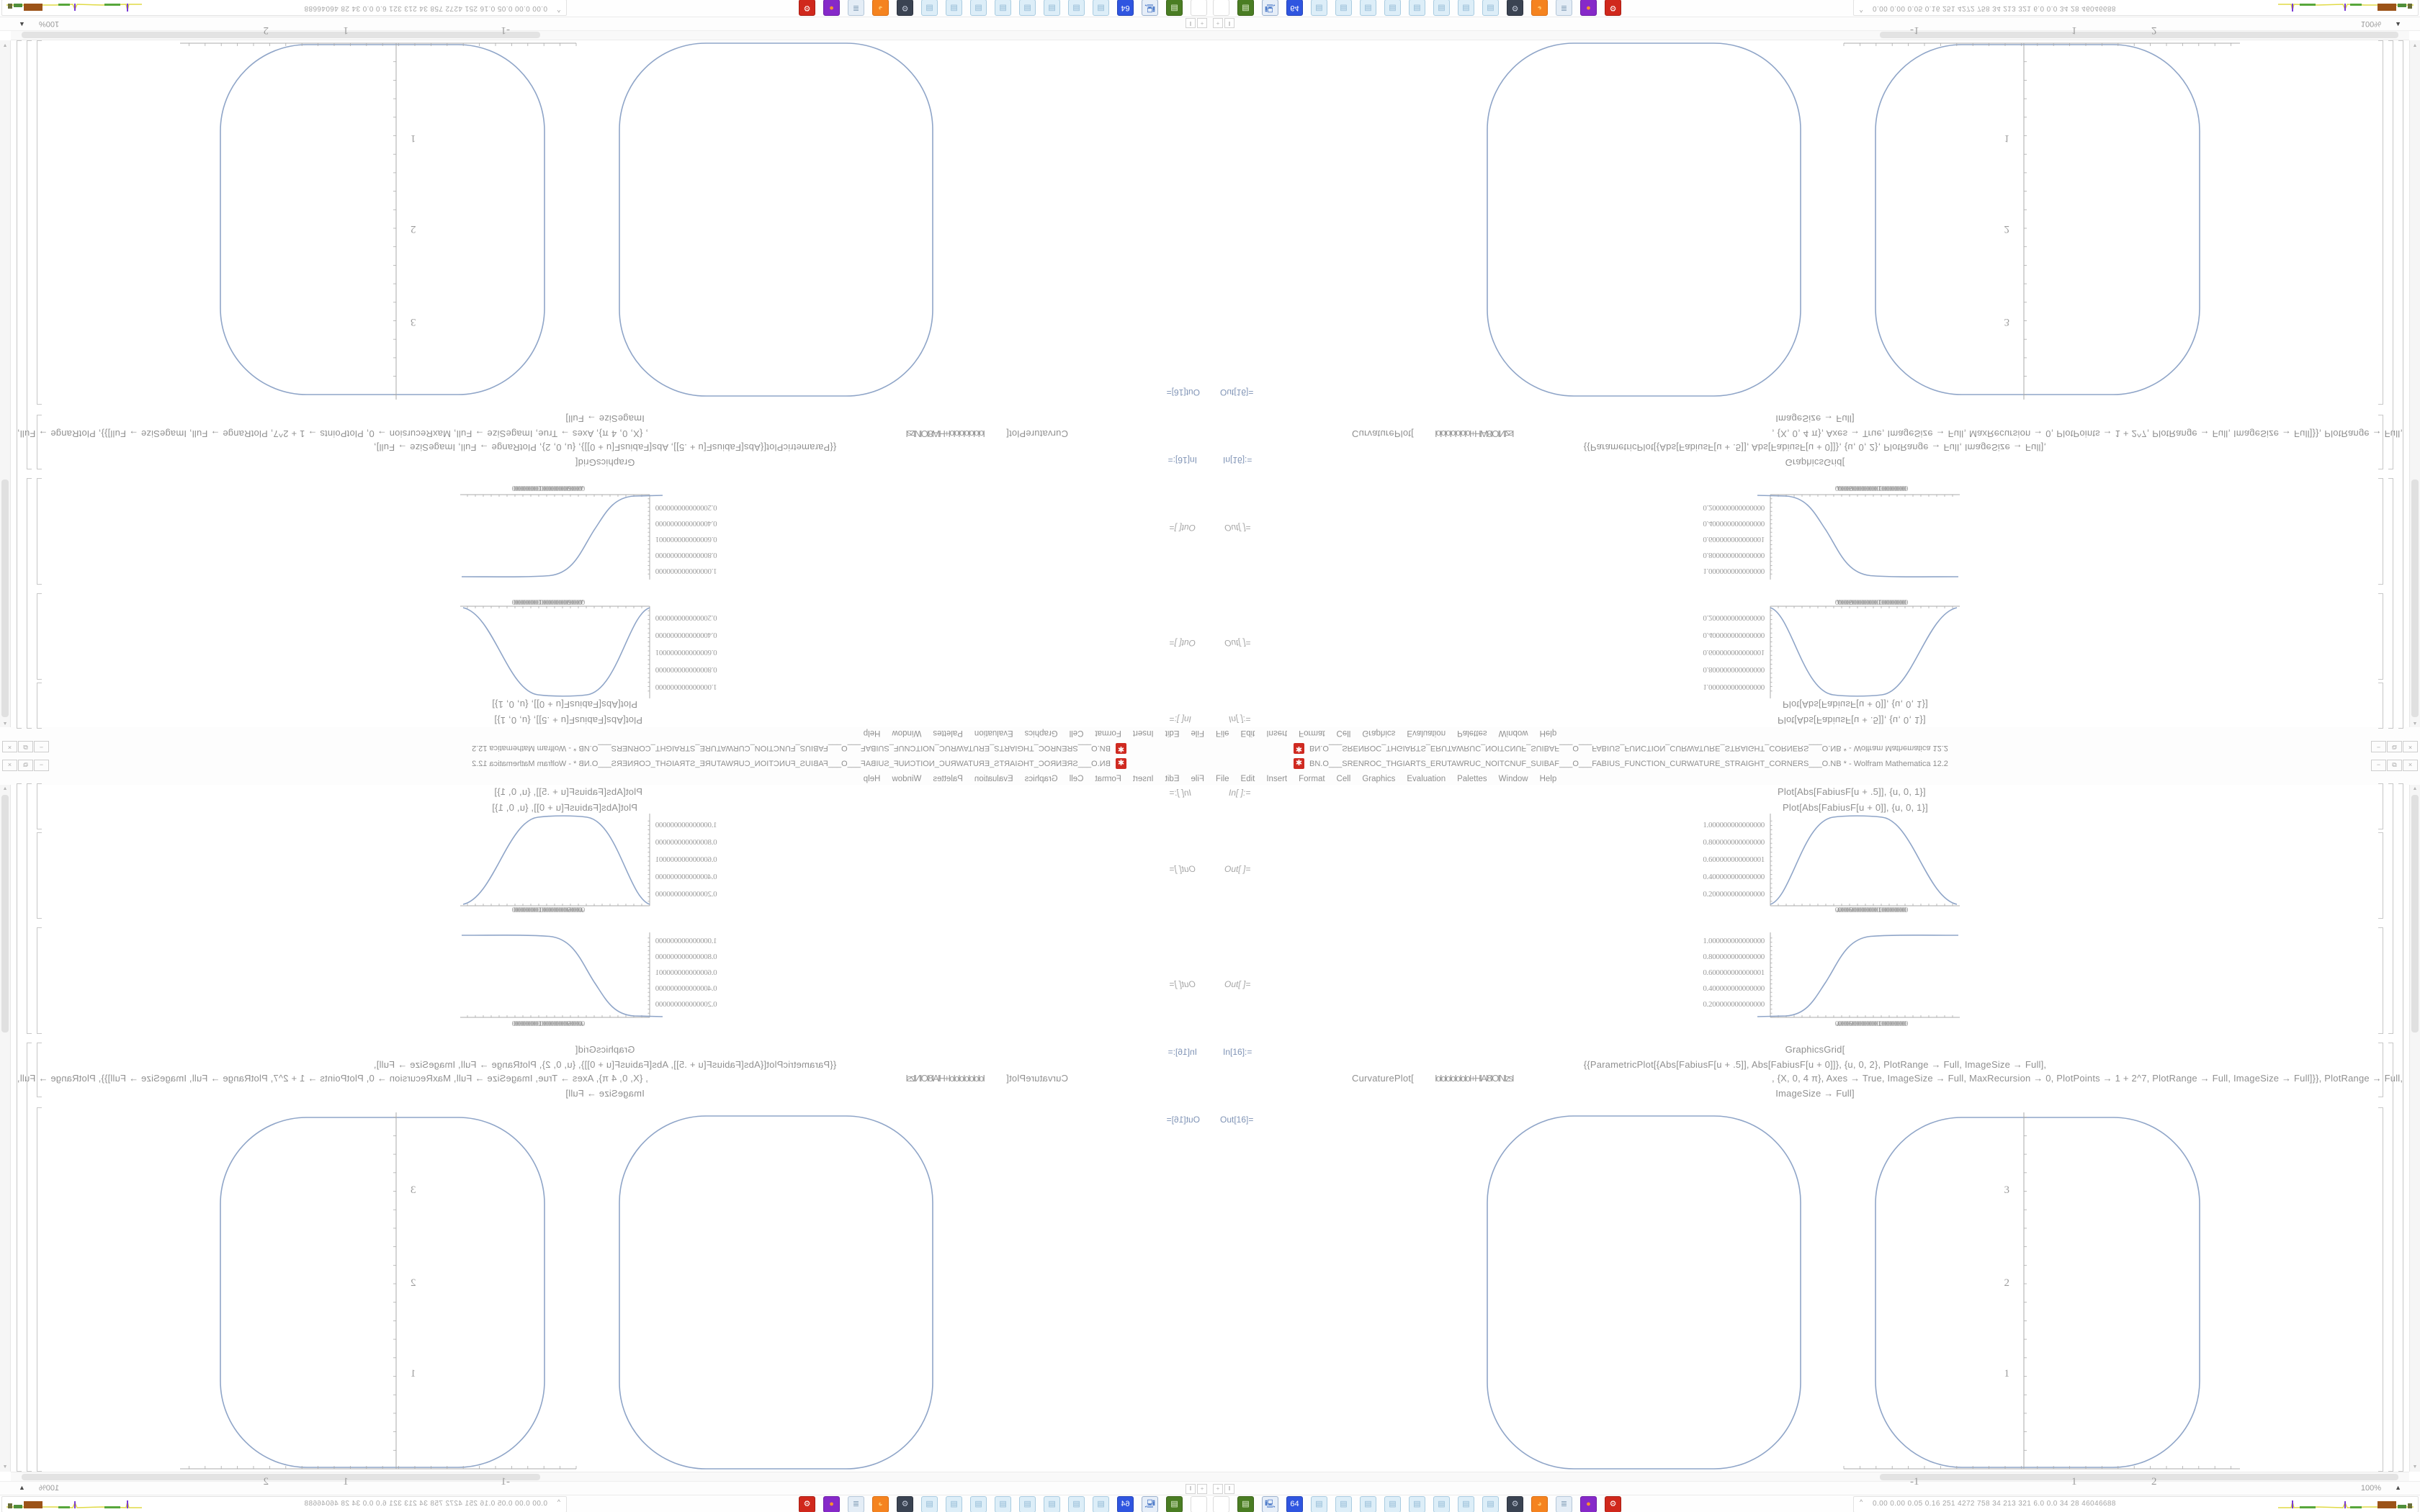  I want to click on menu-item-insert: Insert, so click(1277, 779).